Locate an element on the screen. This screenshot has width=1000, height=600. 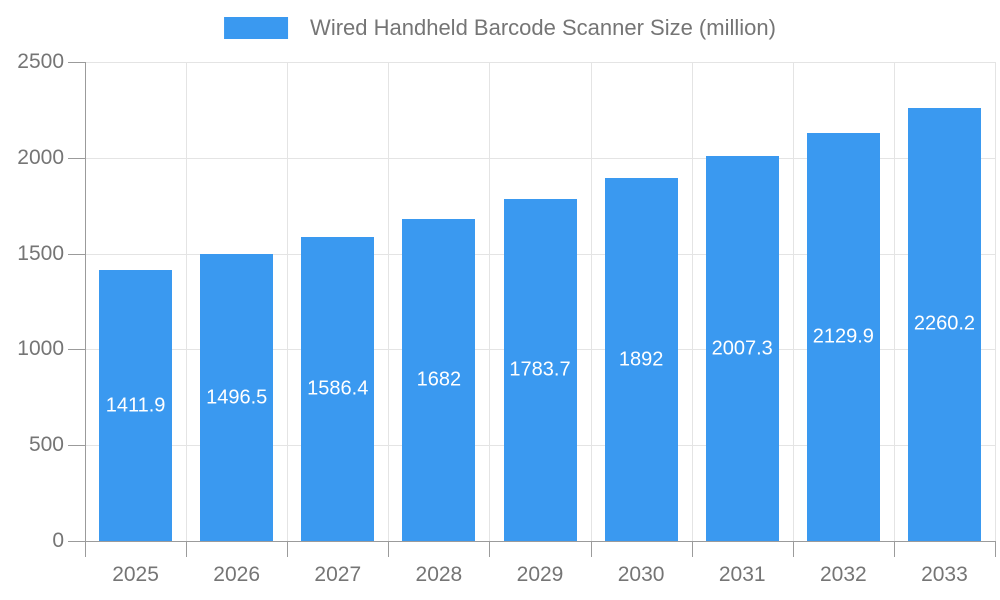
x-tick-label: 2030 is located at coordinates (641, 574).